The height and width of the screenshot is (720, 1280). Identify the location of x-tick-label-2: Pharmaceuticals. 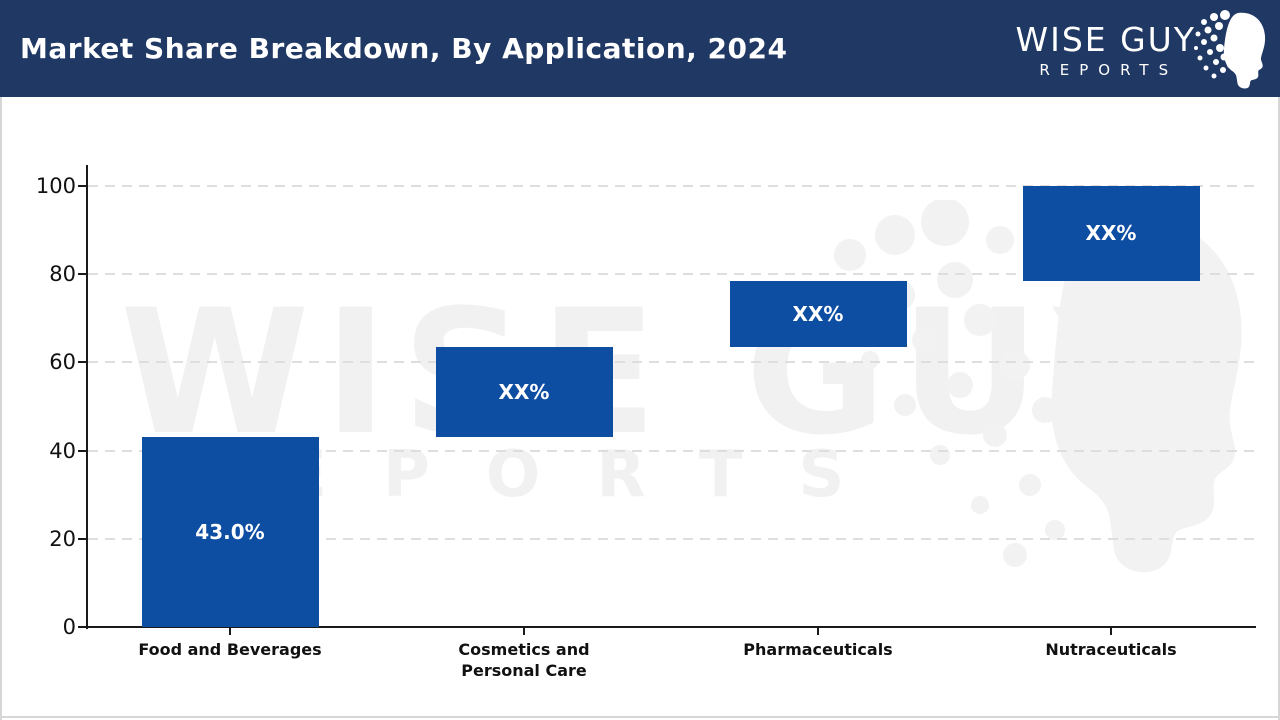
(818, 649).